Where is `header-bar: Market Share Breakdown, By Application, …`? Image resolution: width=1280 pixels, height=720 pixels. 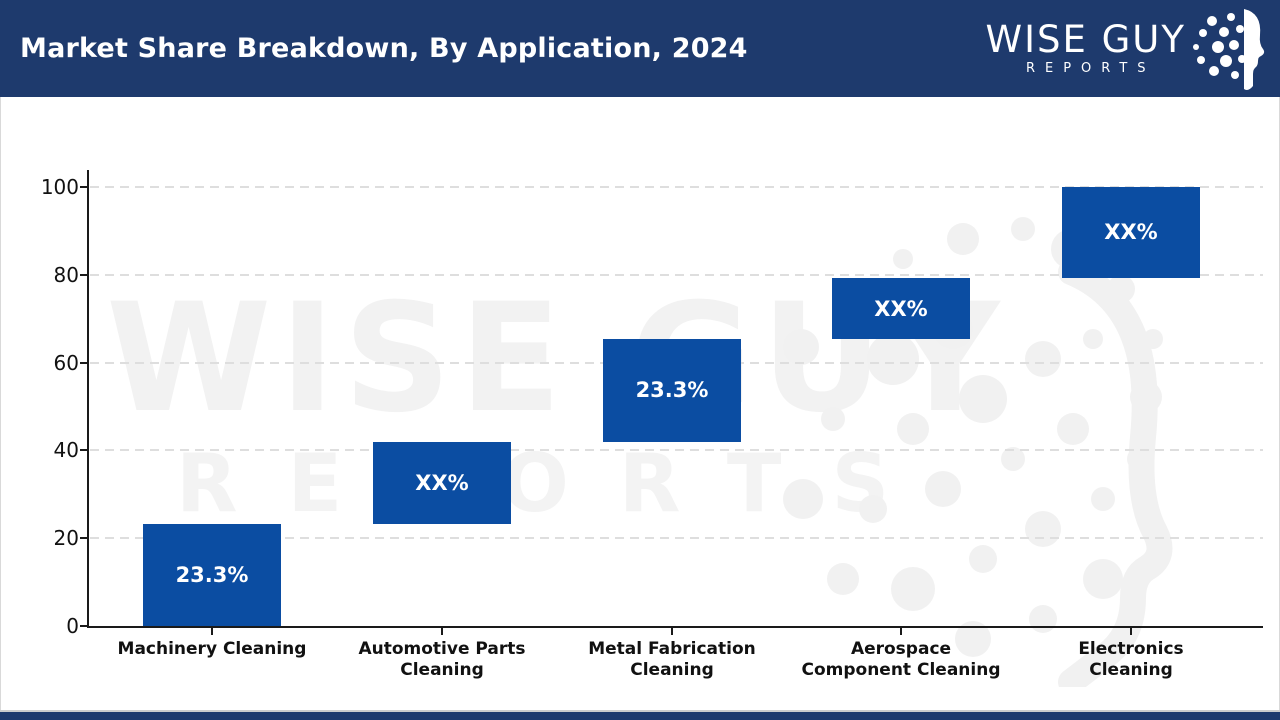 header-bar: Market Share Breakdown, By Application, … is located at coordinates (640, 48).